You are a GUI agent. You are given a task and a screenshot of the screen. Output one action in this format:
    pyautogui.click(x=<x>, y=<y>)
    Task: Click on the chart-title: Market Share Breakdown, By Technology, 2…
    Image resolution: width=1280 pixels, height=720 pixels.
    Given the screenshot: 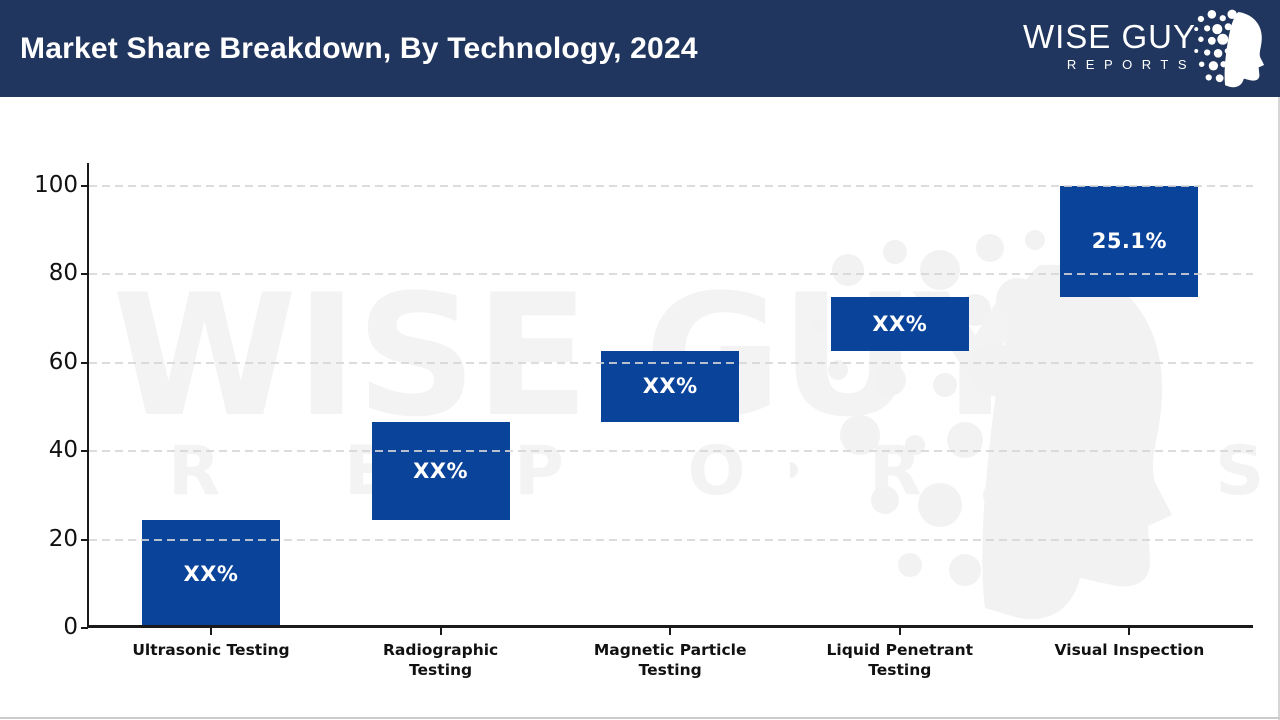 What is the action you would take?
    pyautogui.click(x=359, y=48)
    